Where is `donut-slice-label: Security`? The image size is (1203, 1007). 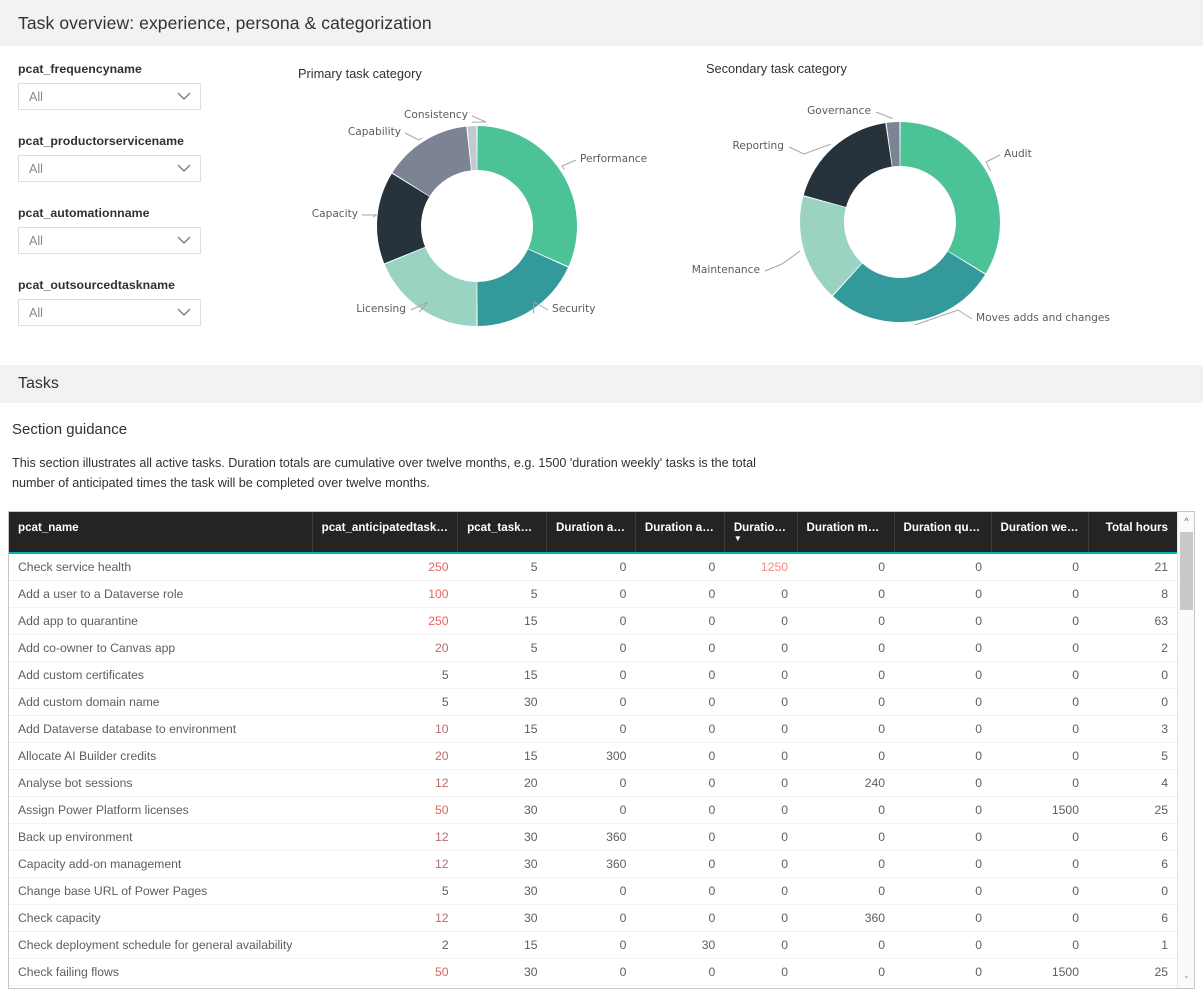 donut-slice-label: Security is located at coordinates (574, 309).